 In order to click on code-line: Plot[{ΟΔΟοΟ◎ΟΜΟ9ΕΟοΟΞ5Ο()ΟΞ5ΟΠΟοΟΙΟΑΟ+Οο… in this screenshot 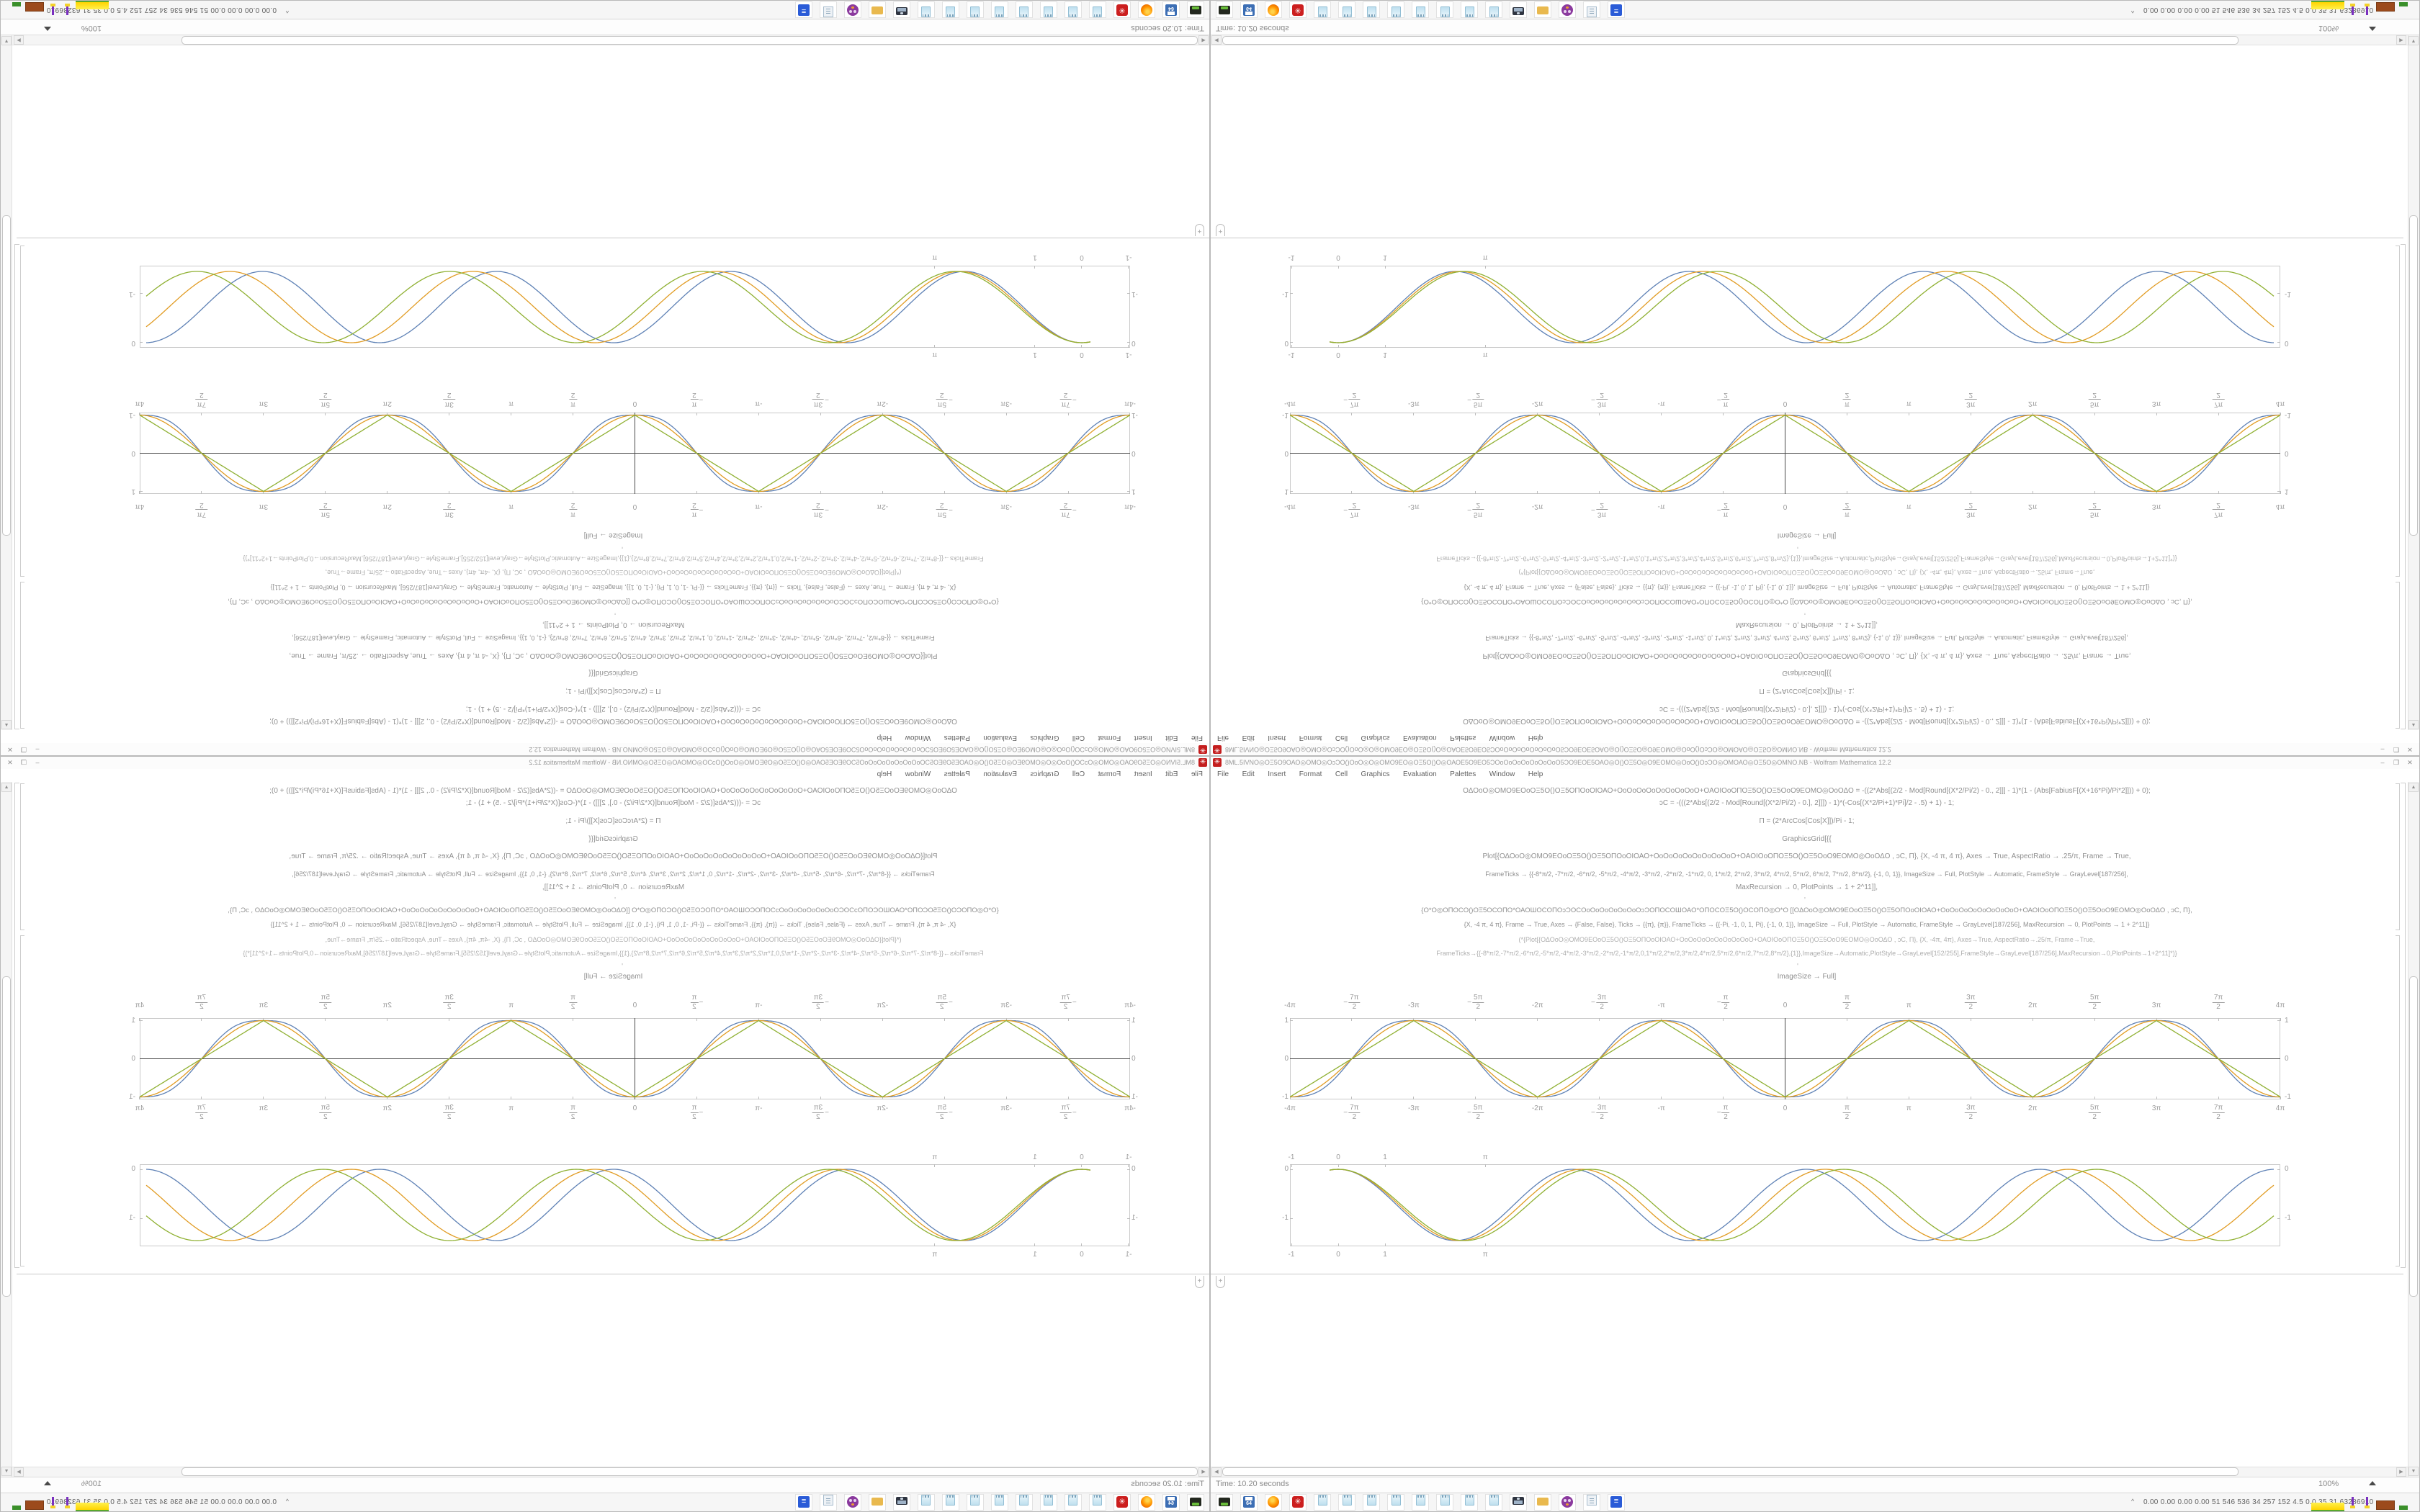, I will do `click(1806, 856)`.